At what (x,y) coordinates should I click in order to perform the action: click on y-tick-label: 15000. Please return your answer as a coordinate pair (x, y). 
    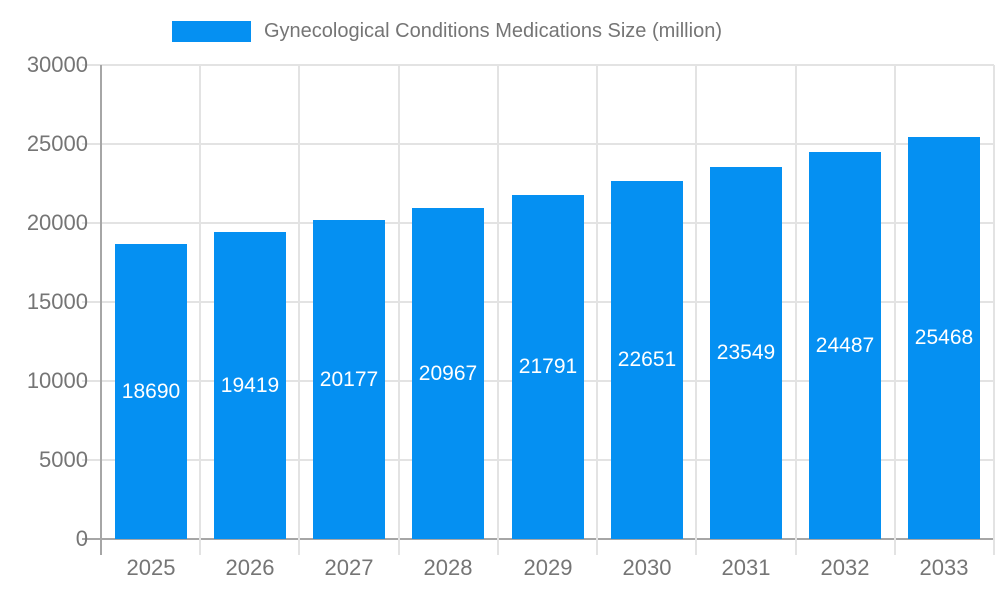
    Looking at the image, I should click on (57, 301).